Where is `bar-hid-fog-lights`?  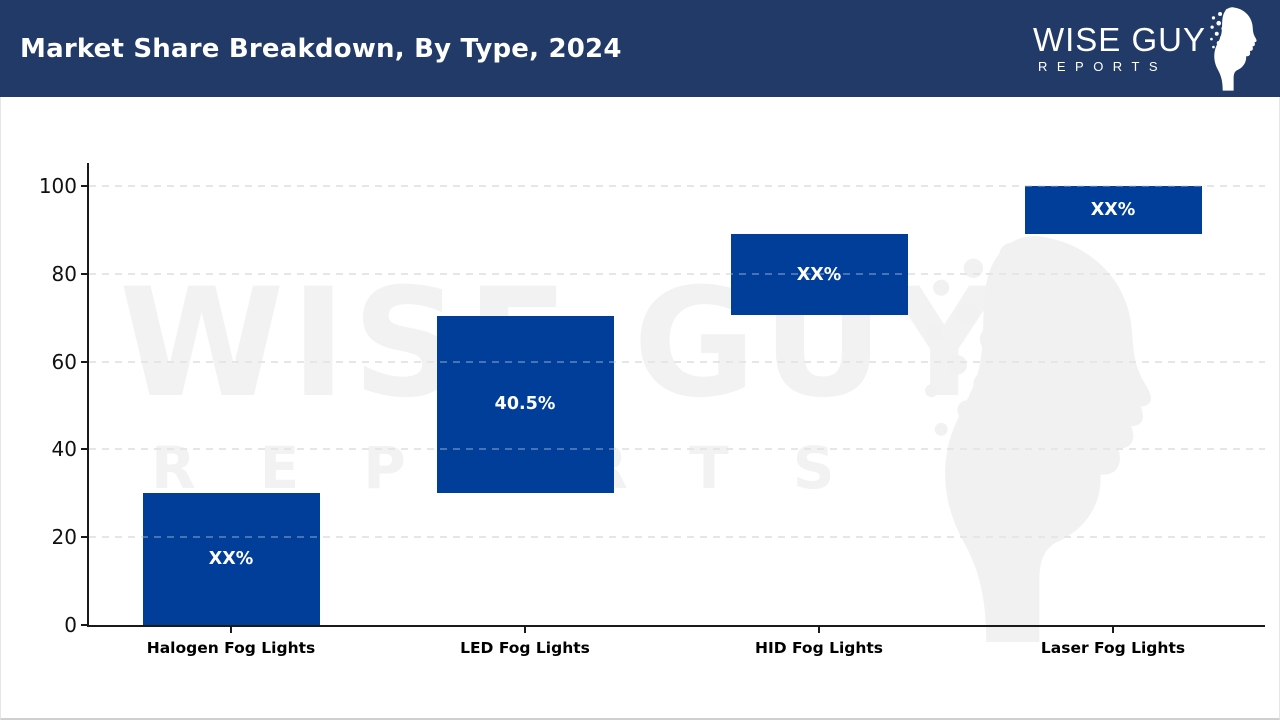 bar-hid-fog-lights is located at coordinates (819, 275).